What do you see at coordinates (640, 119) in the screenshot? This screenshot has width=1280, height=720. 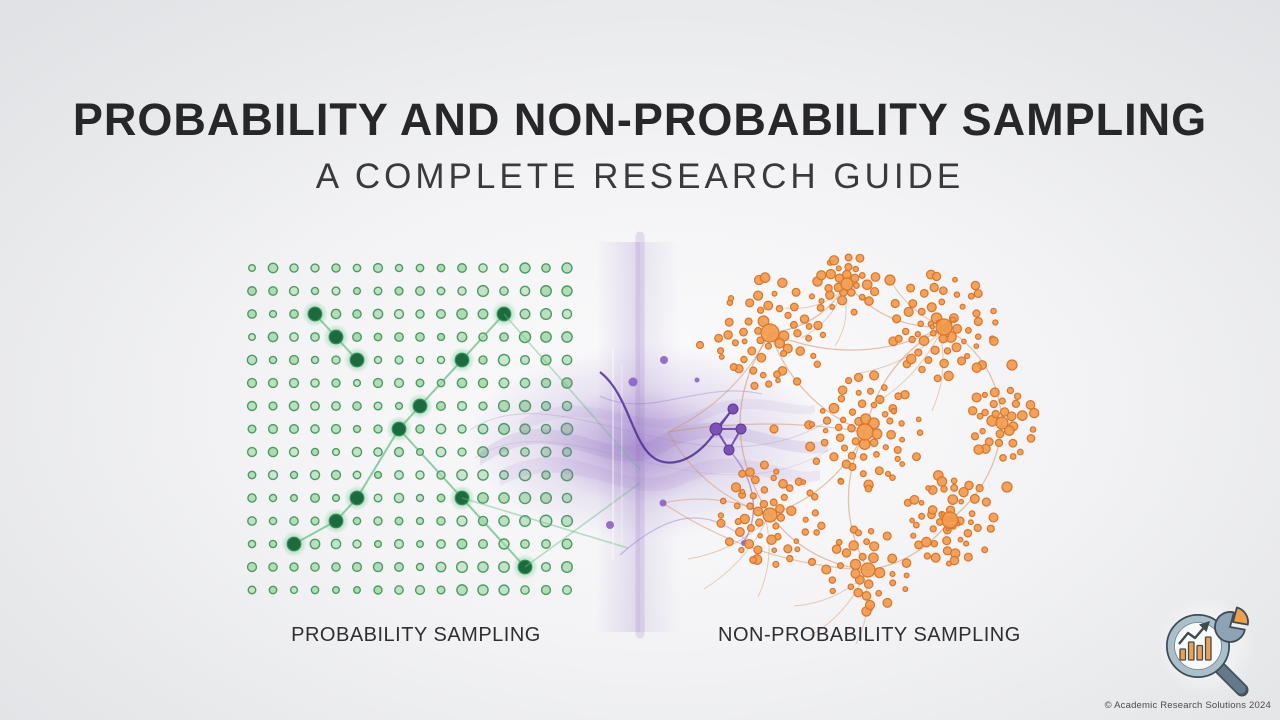 I see `page-title: PROBABILITY AND NON-PROBABILITY SAMPLING` at bounding box center [640, 119].